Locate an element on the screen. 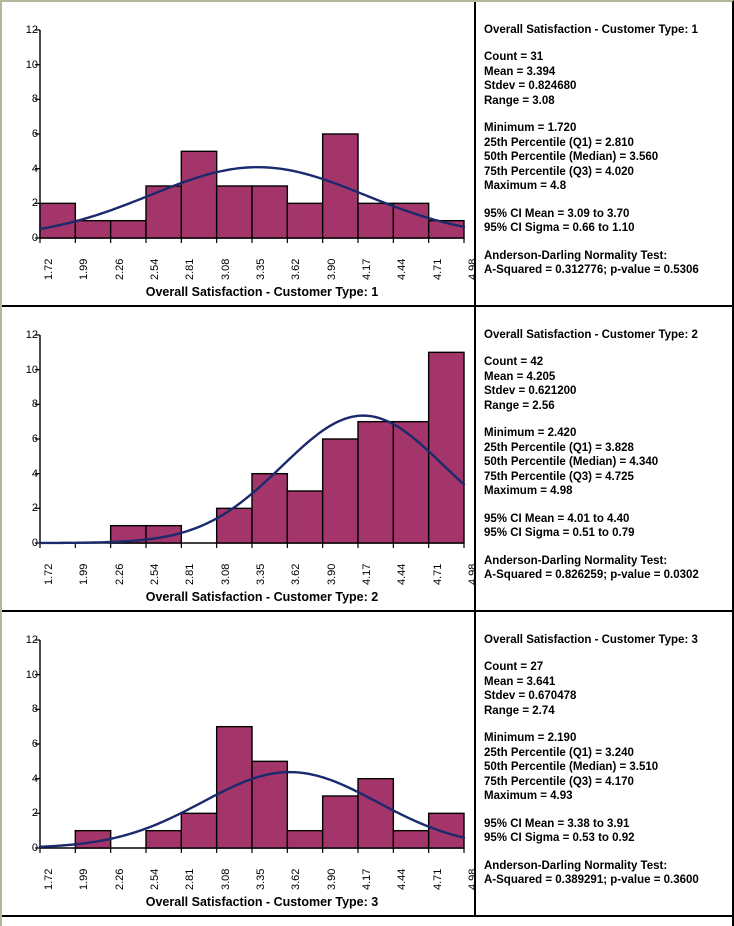 The height and width of the screenshot is (926, 734). stats-maximum: Maximum = 4.98 is located at coordinates (528, 491).